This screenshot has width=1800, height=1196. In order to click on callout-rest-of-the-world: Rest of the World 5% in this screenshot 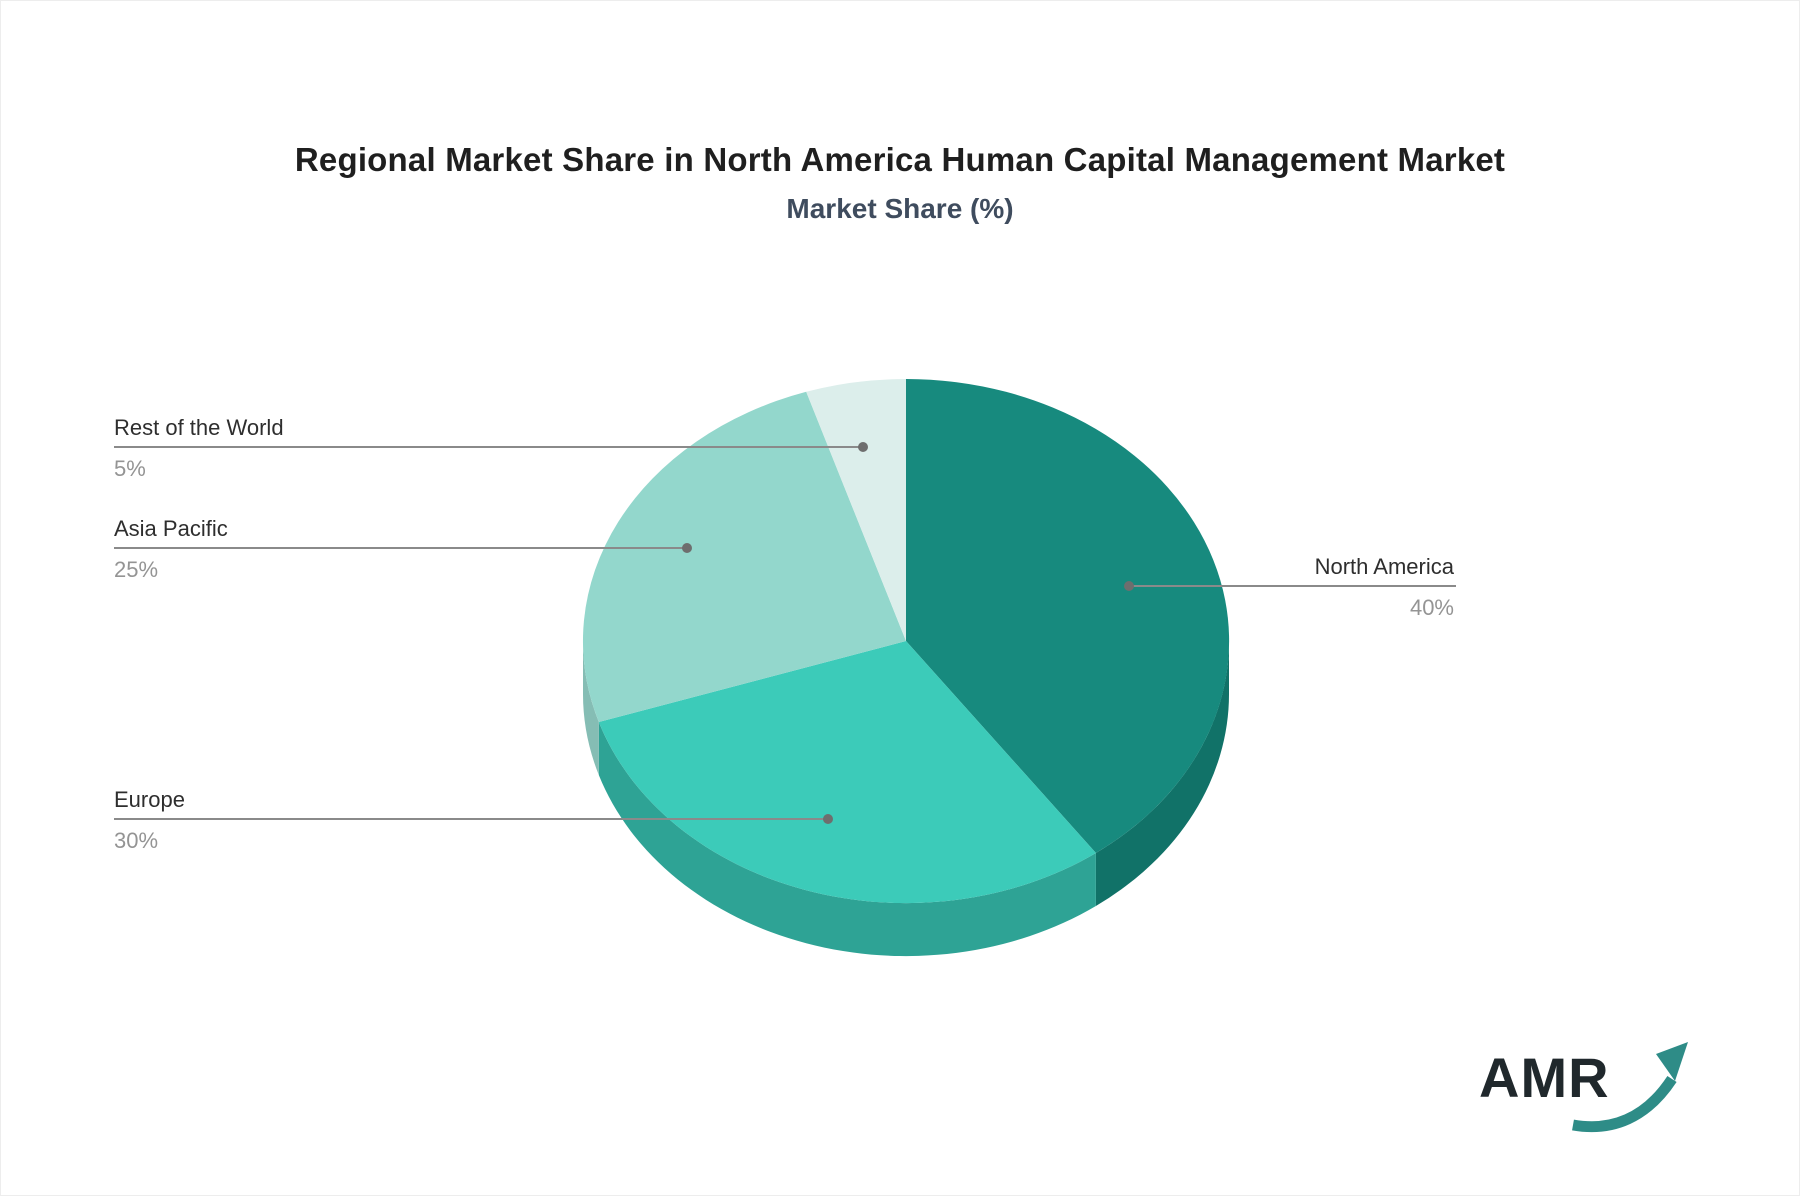, I will do `click(199, 448)`.